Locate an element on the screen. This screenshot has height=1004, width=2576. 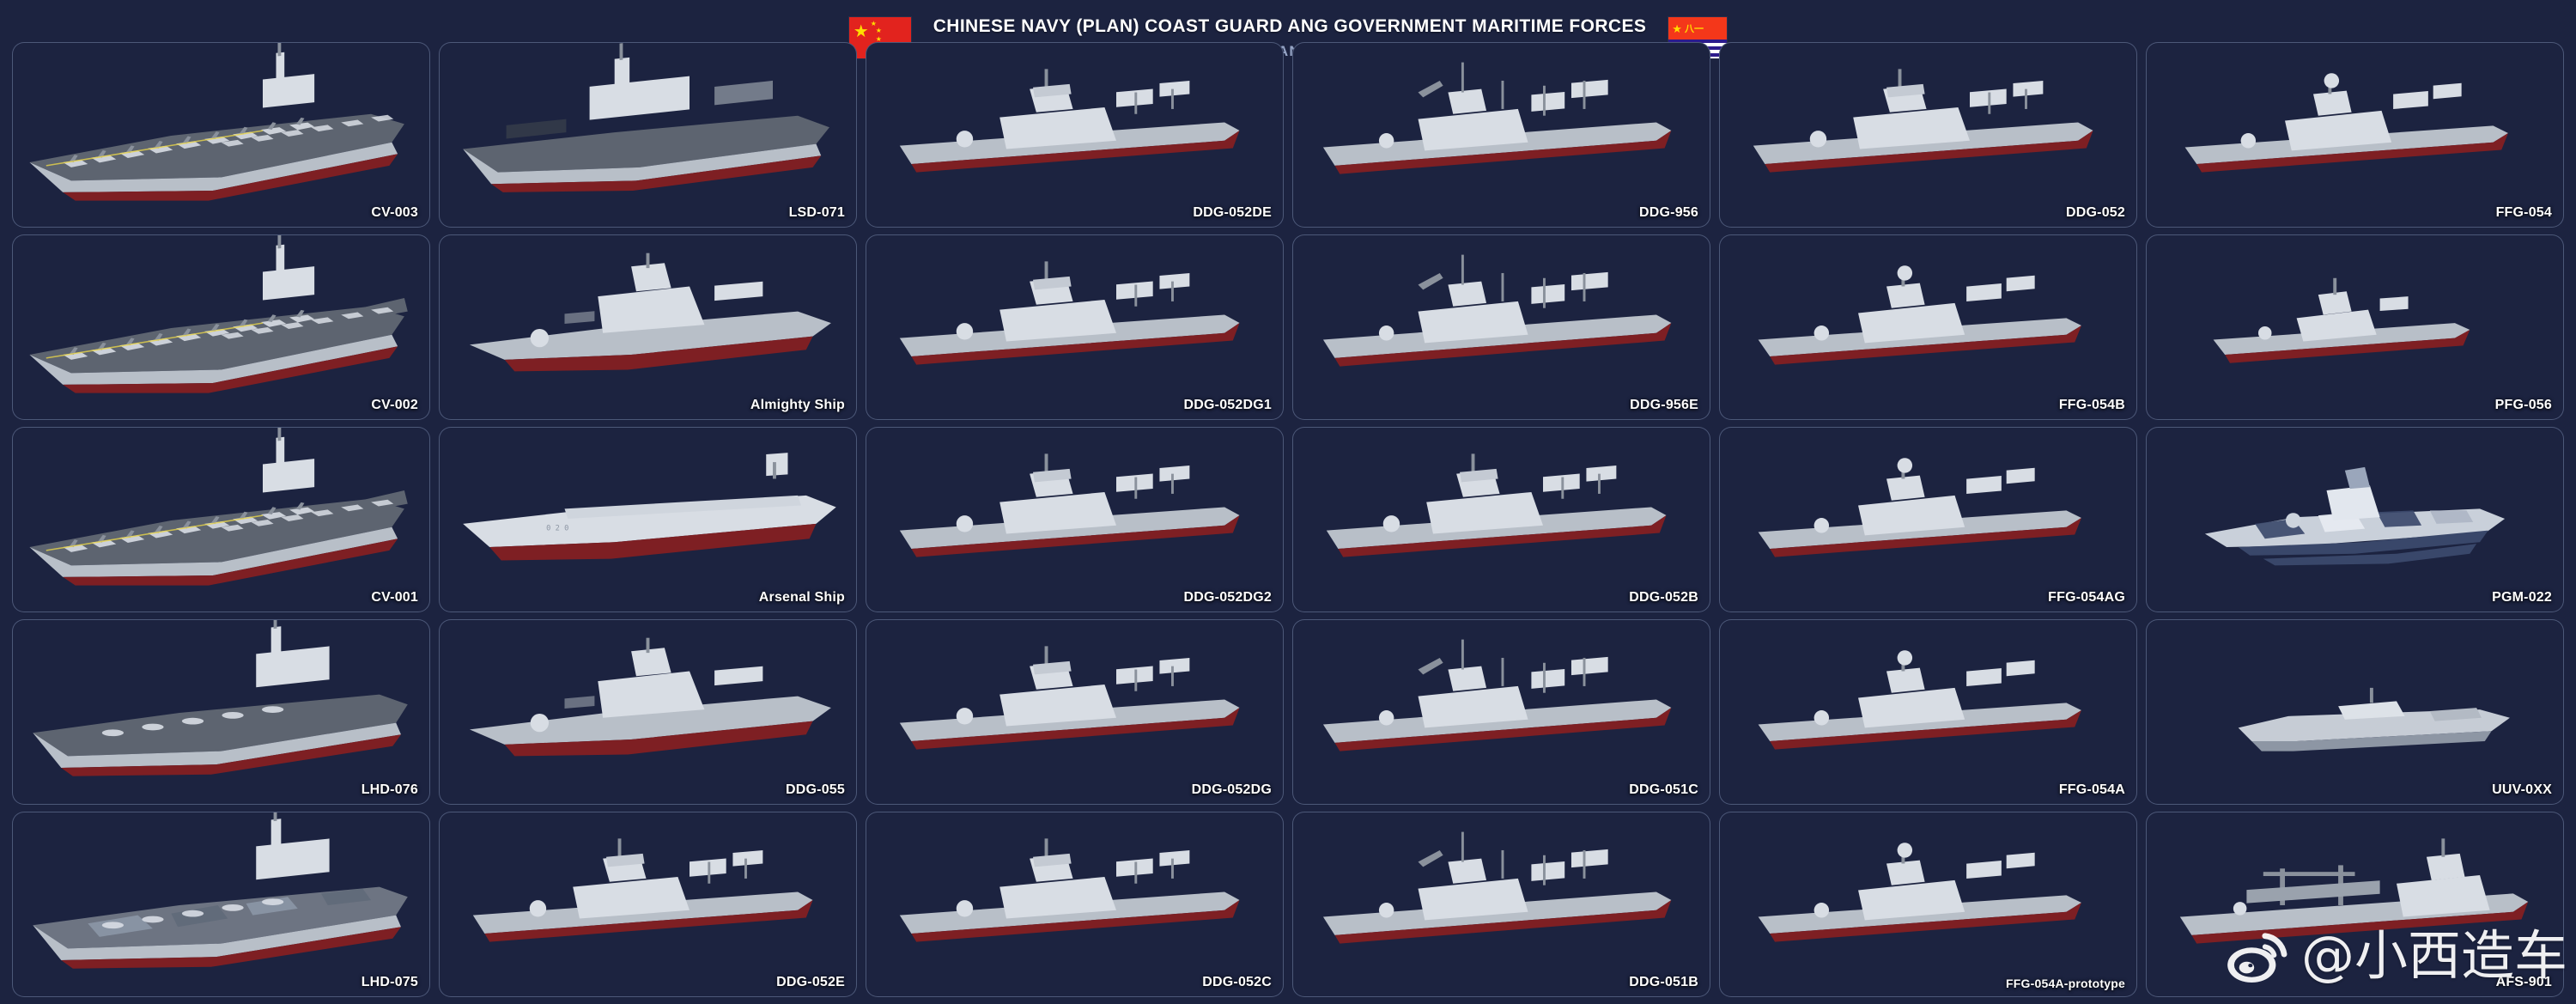
ship-art-lhd is located at coordinates (221, 712).